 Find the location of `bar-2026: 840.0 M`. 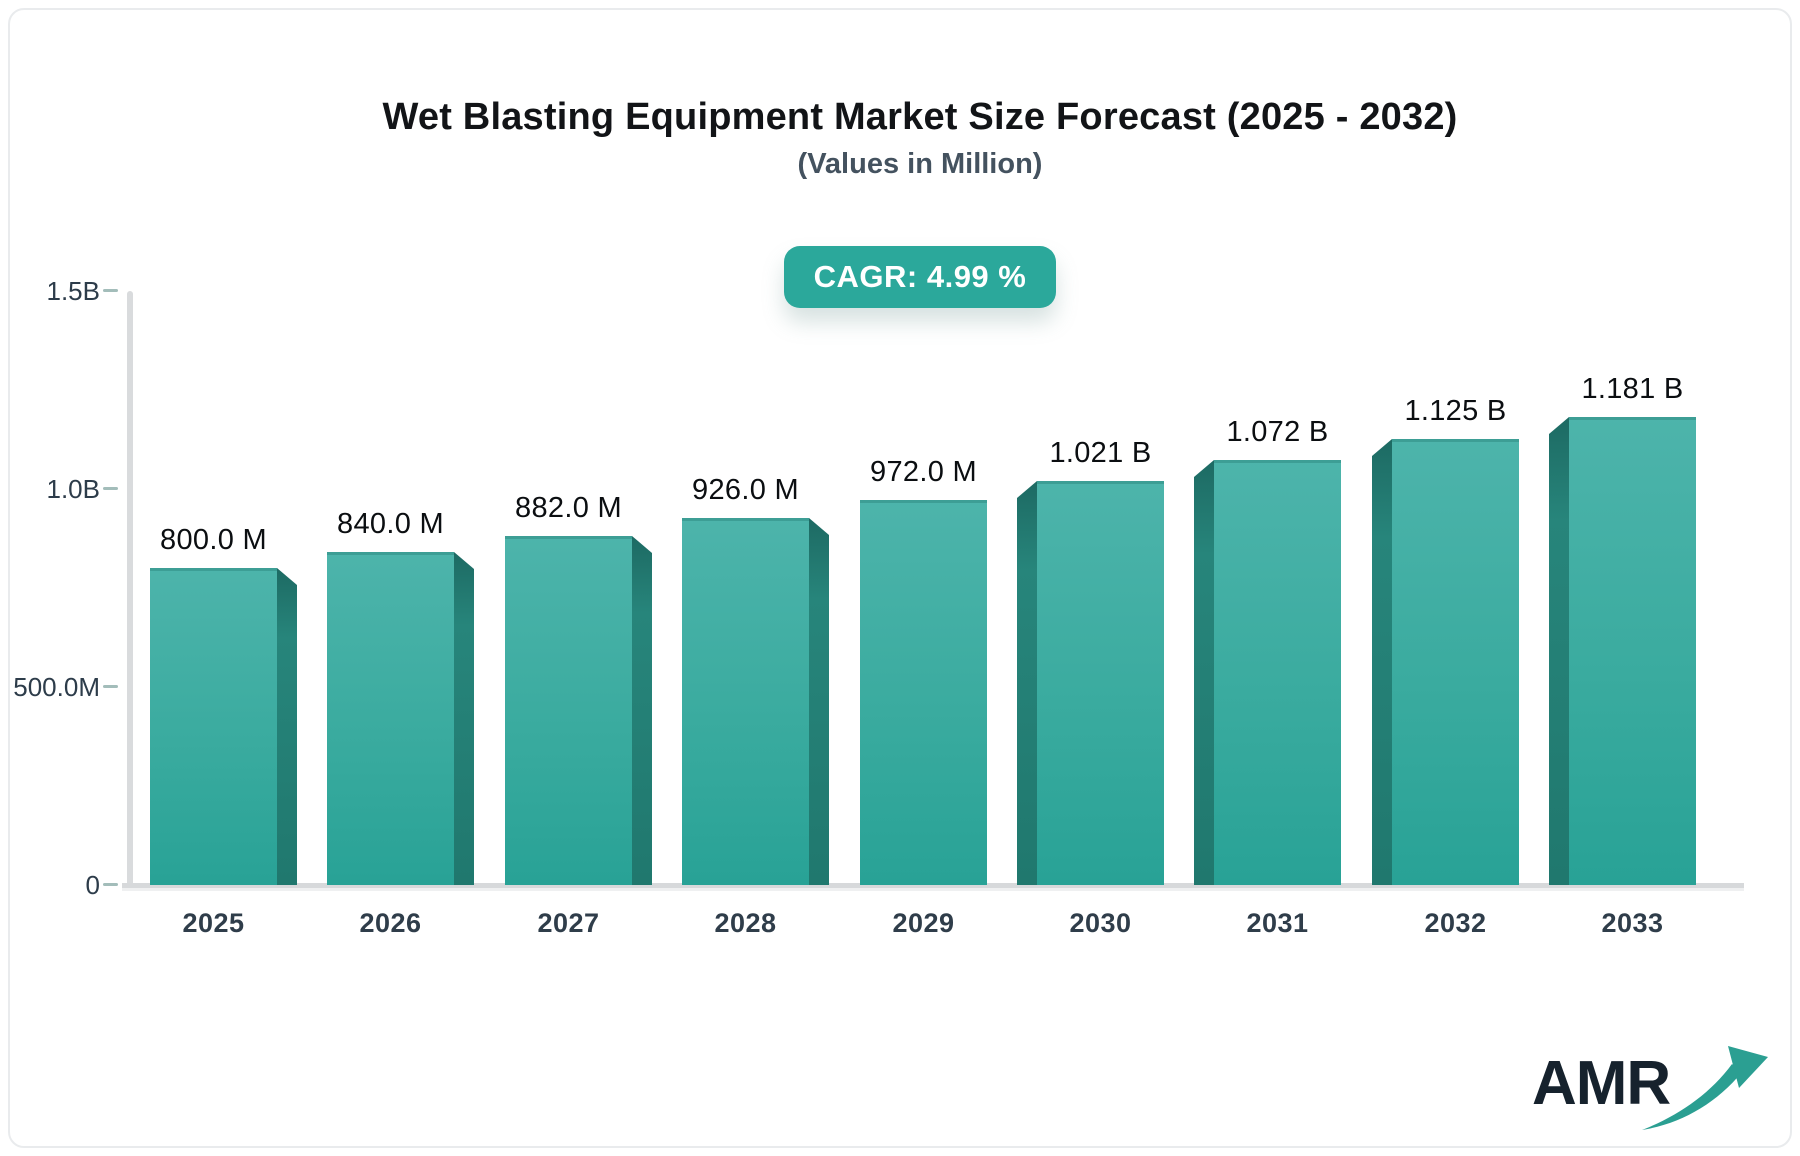

bar-2026: 840.0 M is located at coordinates (400, 696).